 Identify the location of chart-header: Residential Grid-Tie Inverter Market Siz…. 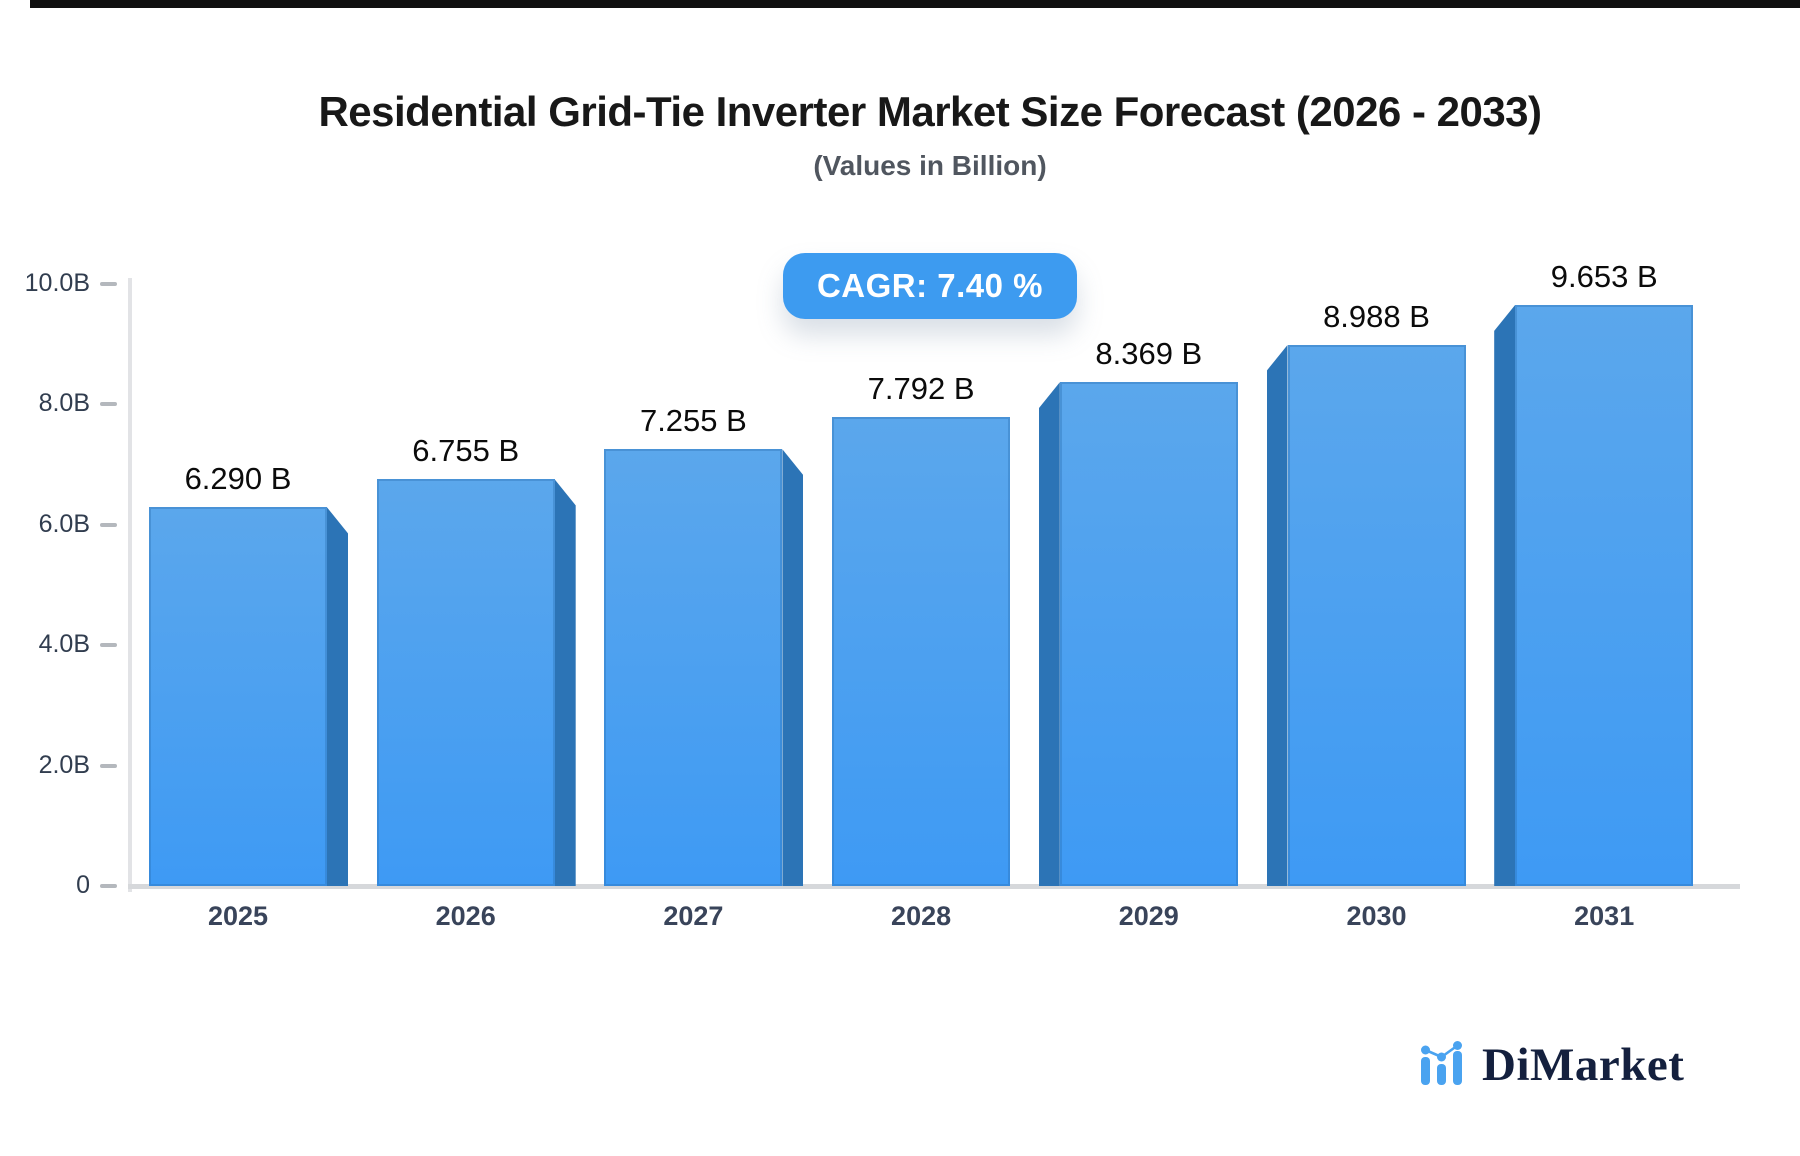
(925, 135).